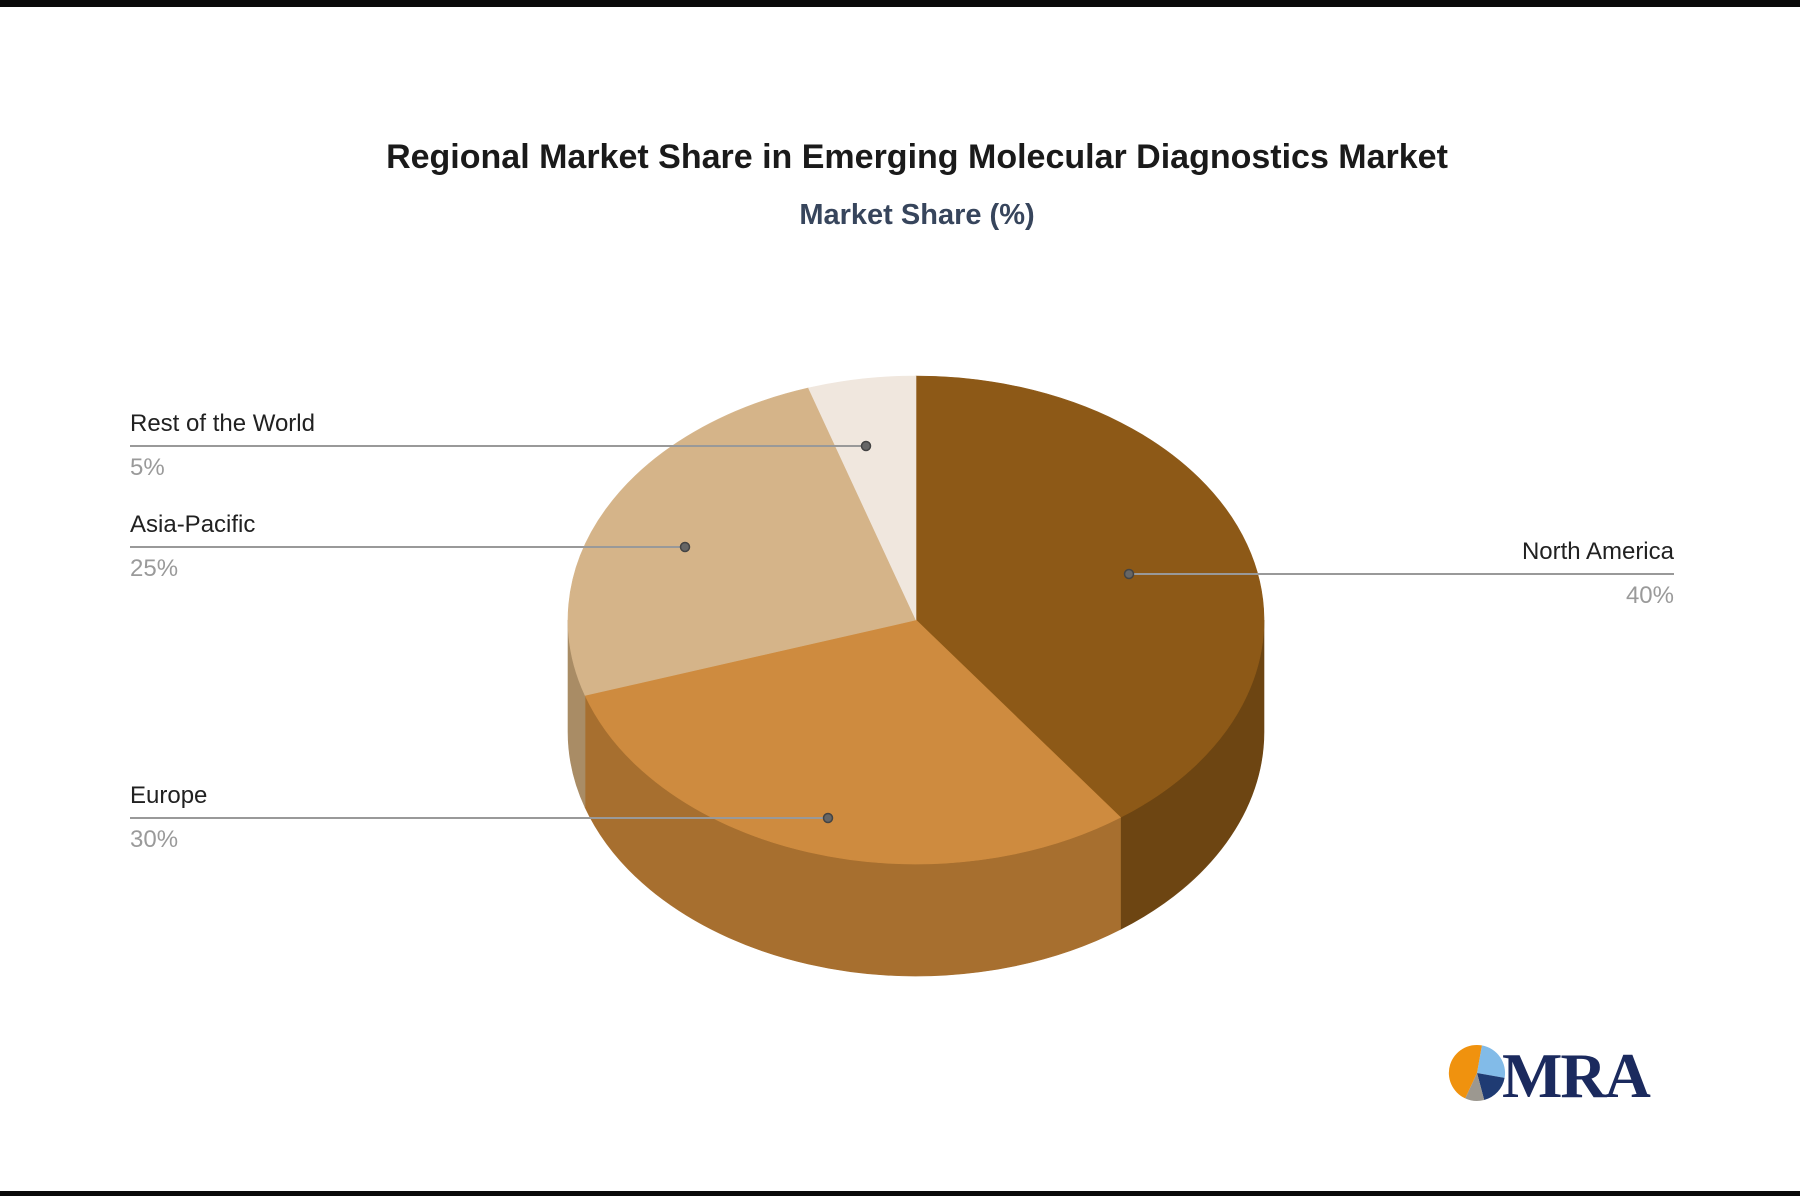 Image resolution: width=1800 pixels, height=1196 pixels. Describe the element at coordinates (742, 541) in the screenshot. I see `pie-slice-asia-pacific` at that location.